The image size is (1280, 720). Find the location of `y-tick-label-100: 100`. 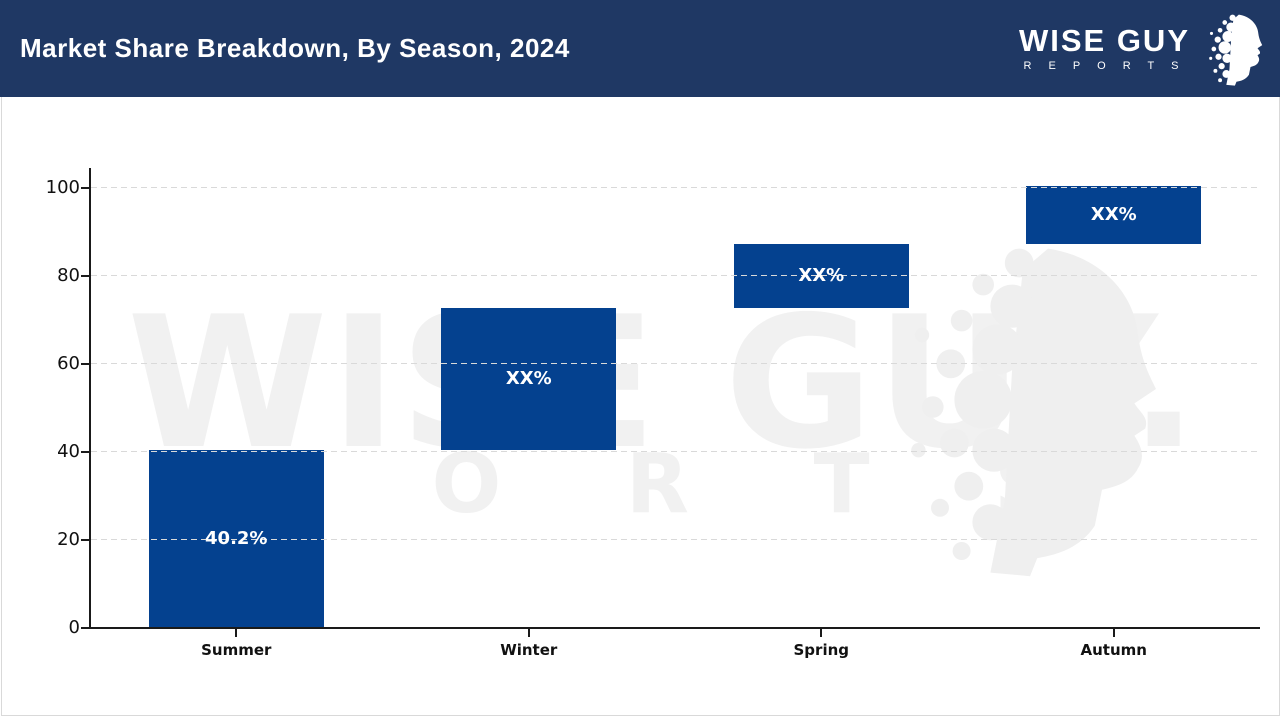

y-tick-label-100: 100 is located at coordinates (62, 187).